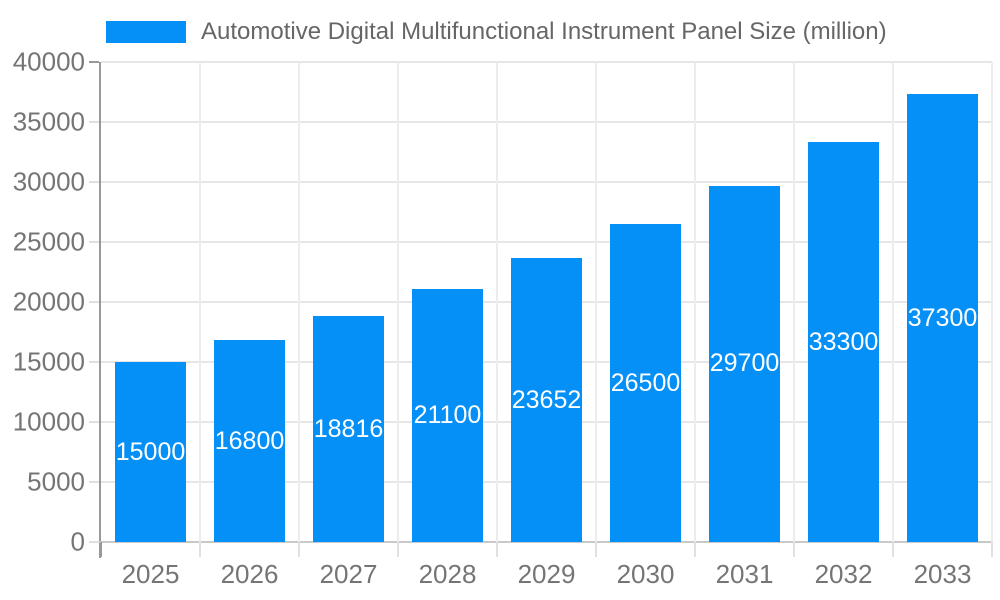 The width and height of the screenshot is (1000, 600). I want to click on bar-value-label: 18816, so click(348, 428).